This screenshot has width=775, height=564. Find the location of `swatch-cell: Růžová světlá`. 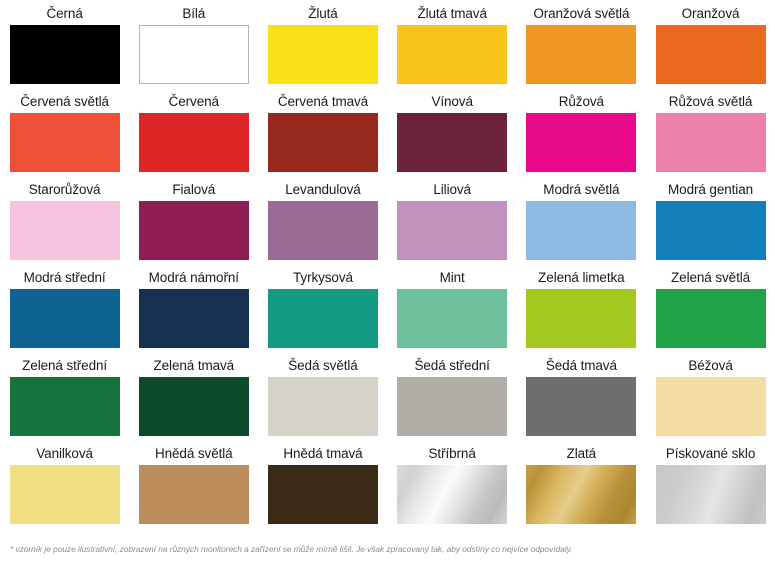

swatch-cell: Růžová světlá is located at coordinates (710, 134).